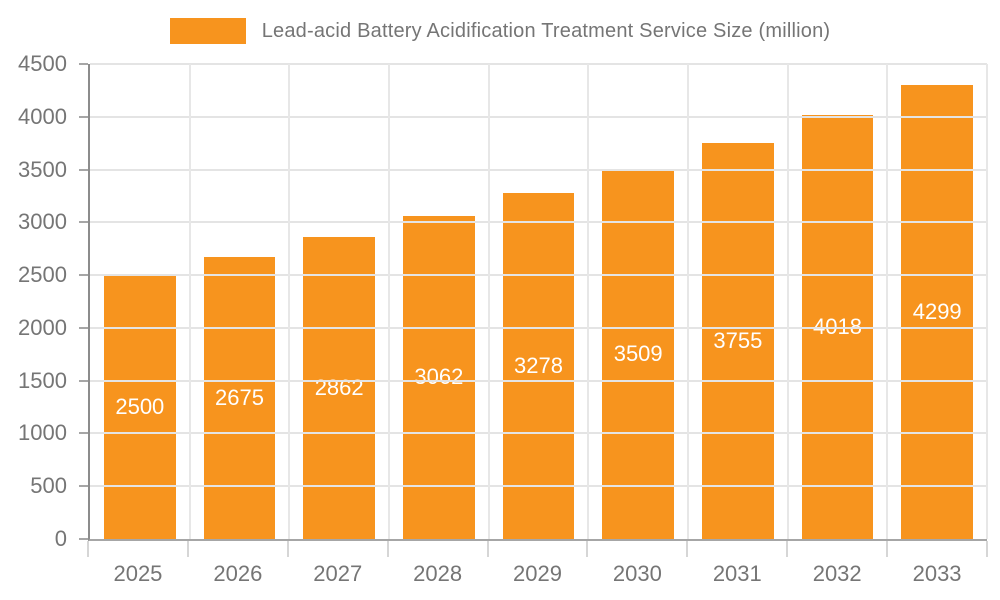  I want to click on bar-value-label: 3509, so click(638, 353).